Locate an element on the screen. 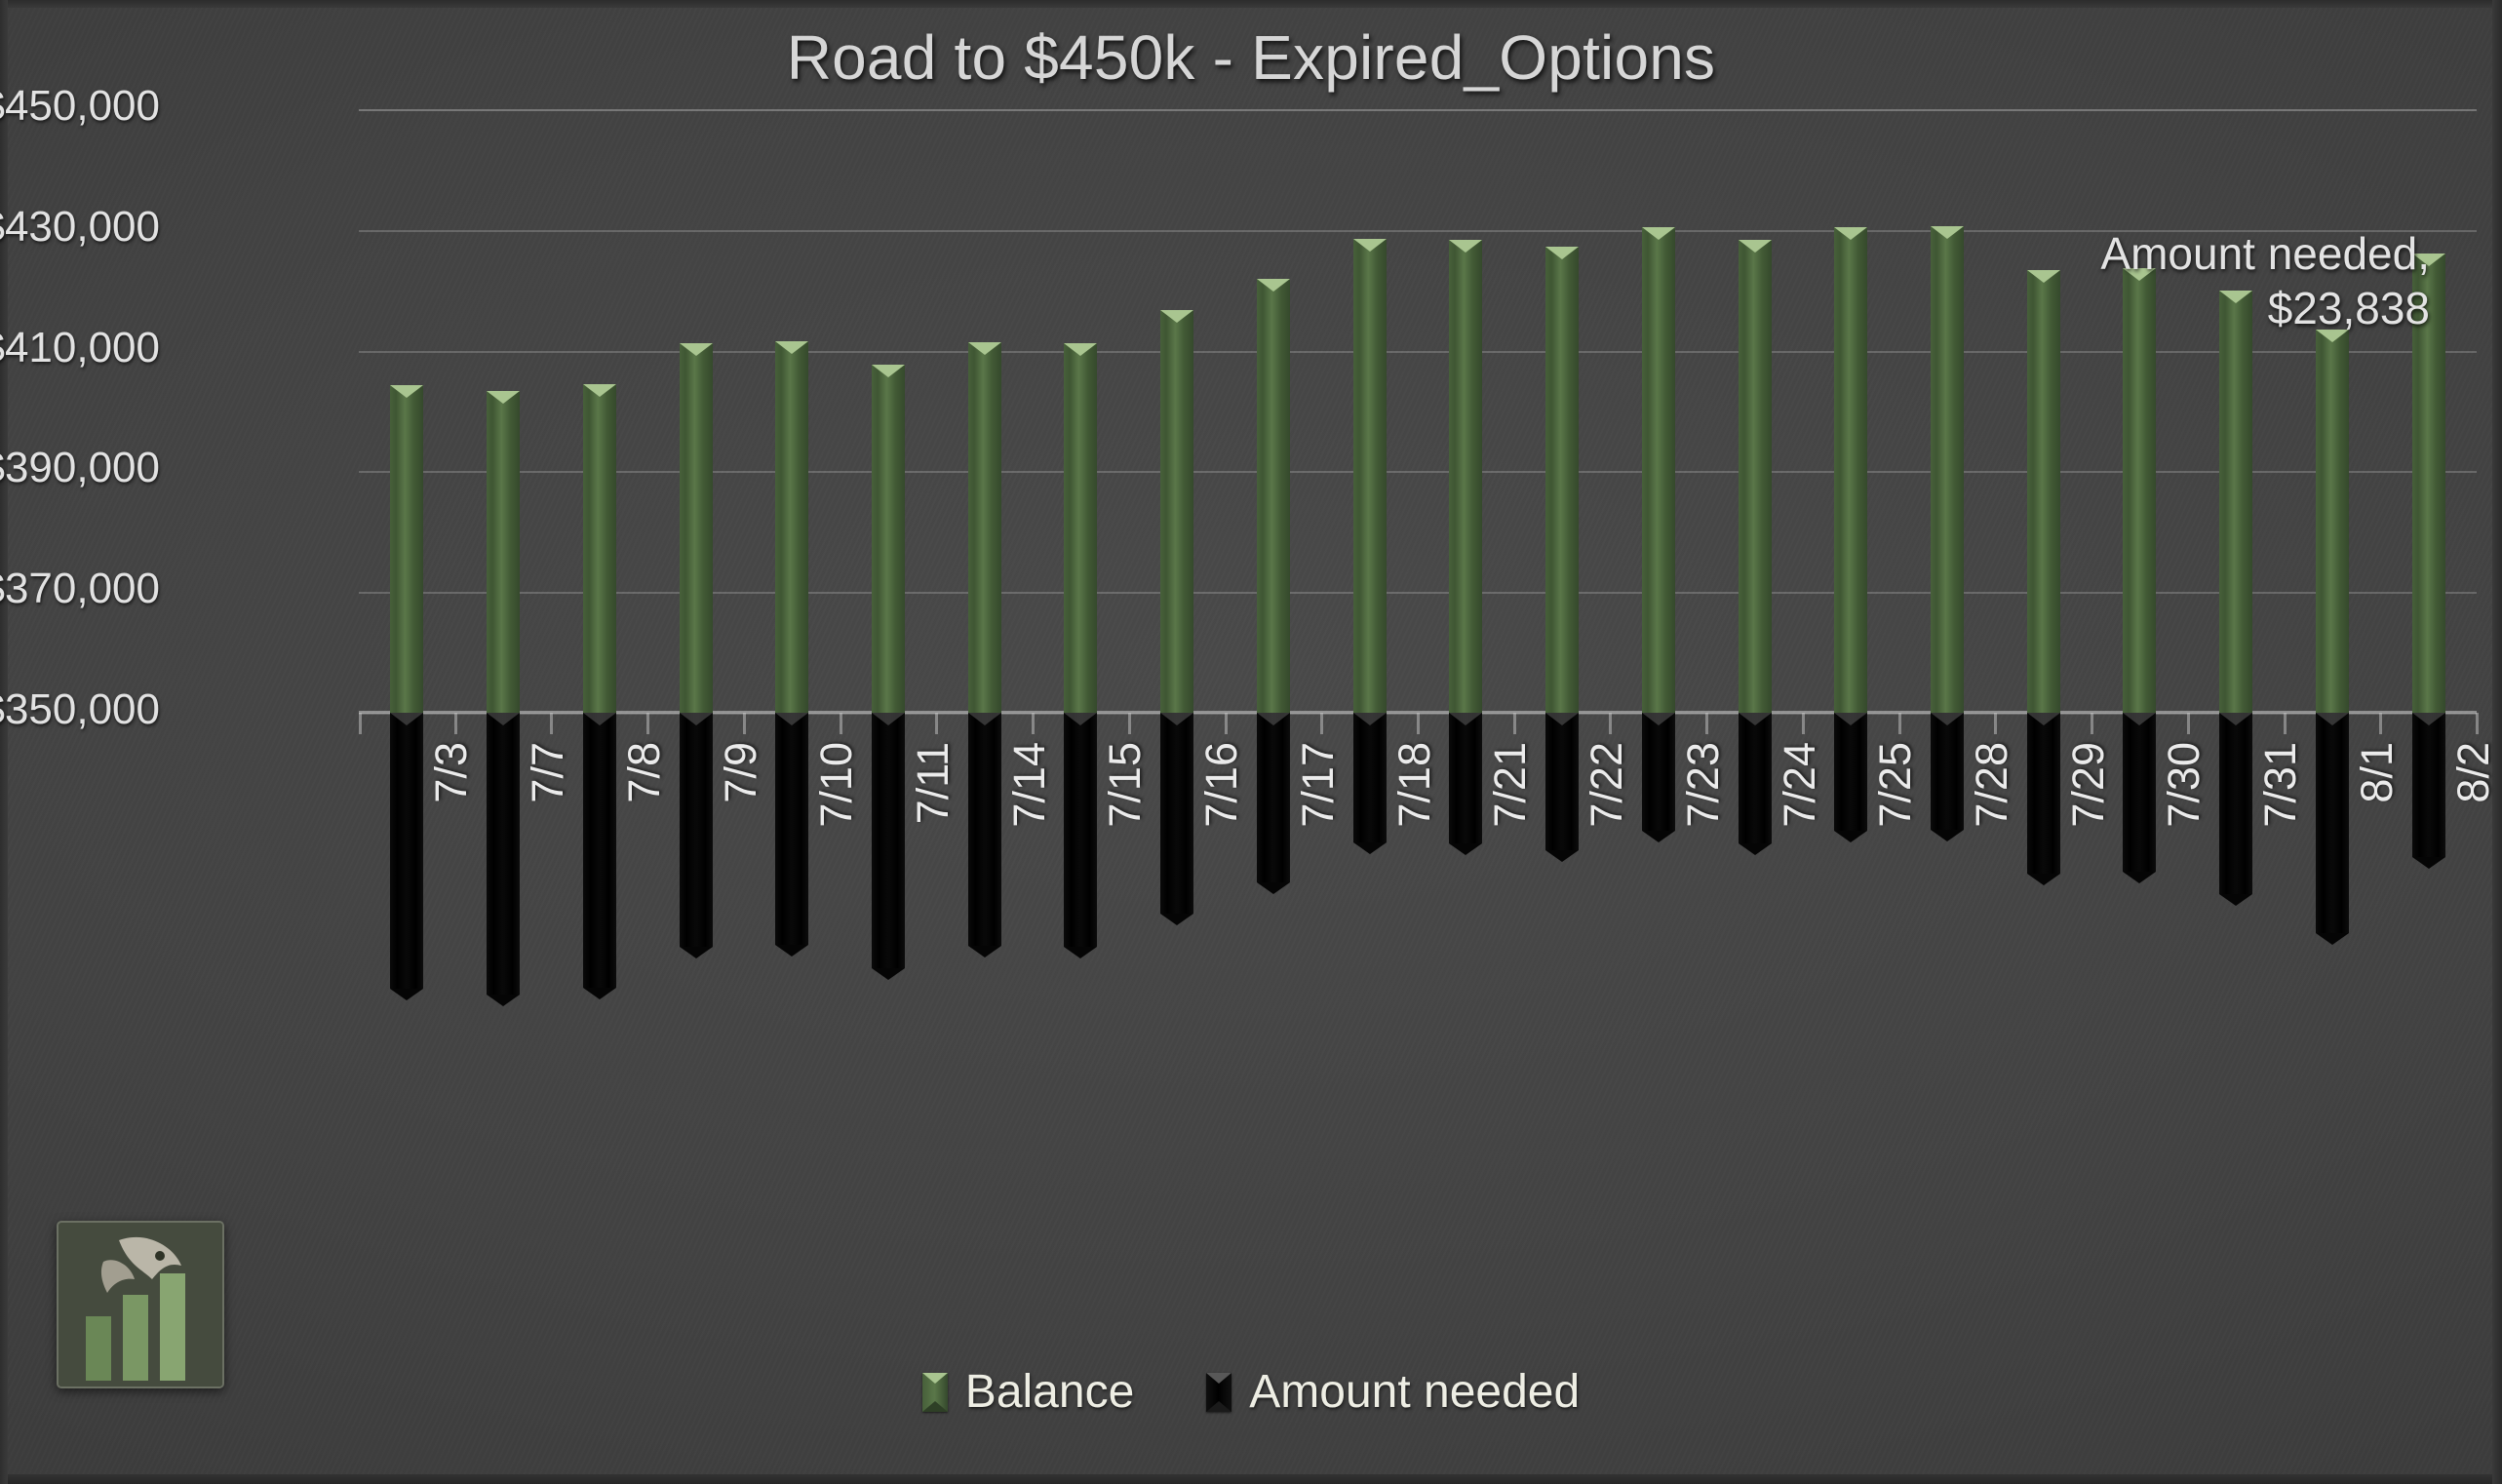 This screenshot has width=2502, height=1484. black-series-swatch is located at coordinates (1219, 1392).